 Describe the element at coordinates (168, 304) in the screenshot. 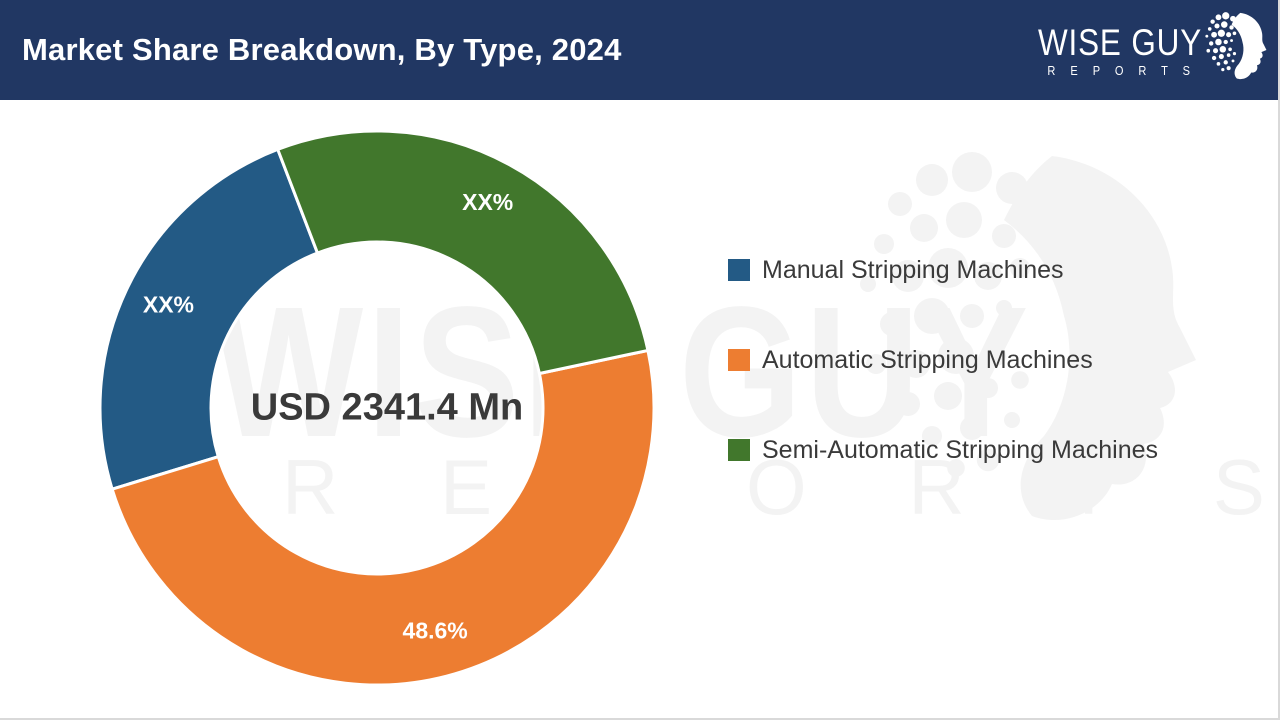

I see `slice-label-0: XX%` at that location.